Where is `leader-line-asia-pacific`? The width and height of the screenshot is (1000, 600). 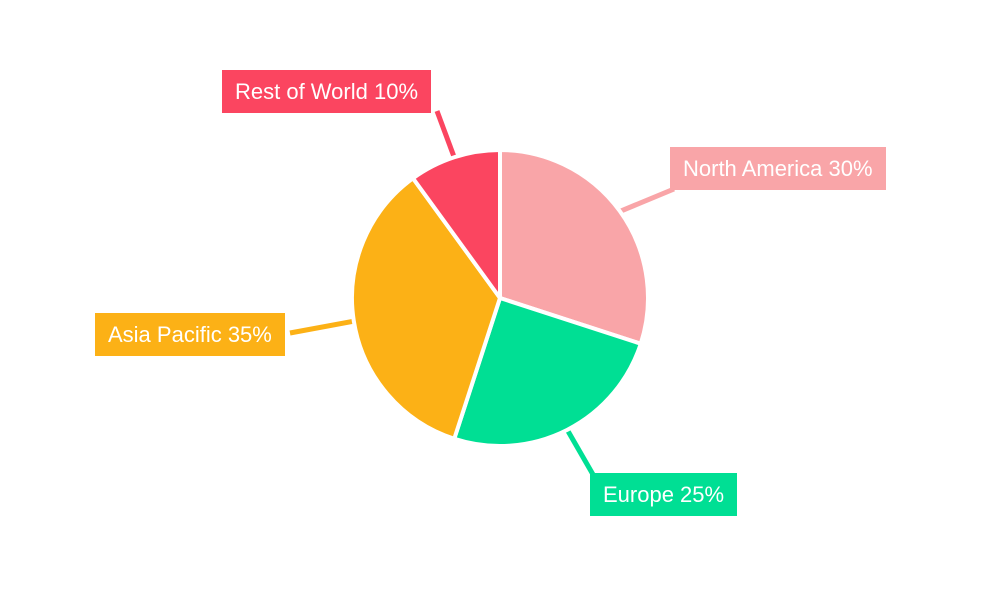
leader-line-asia-pacific is located at coordinates (323, 327).